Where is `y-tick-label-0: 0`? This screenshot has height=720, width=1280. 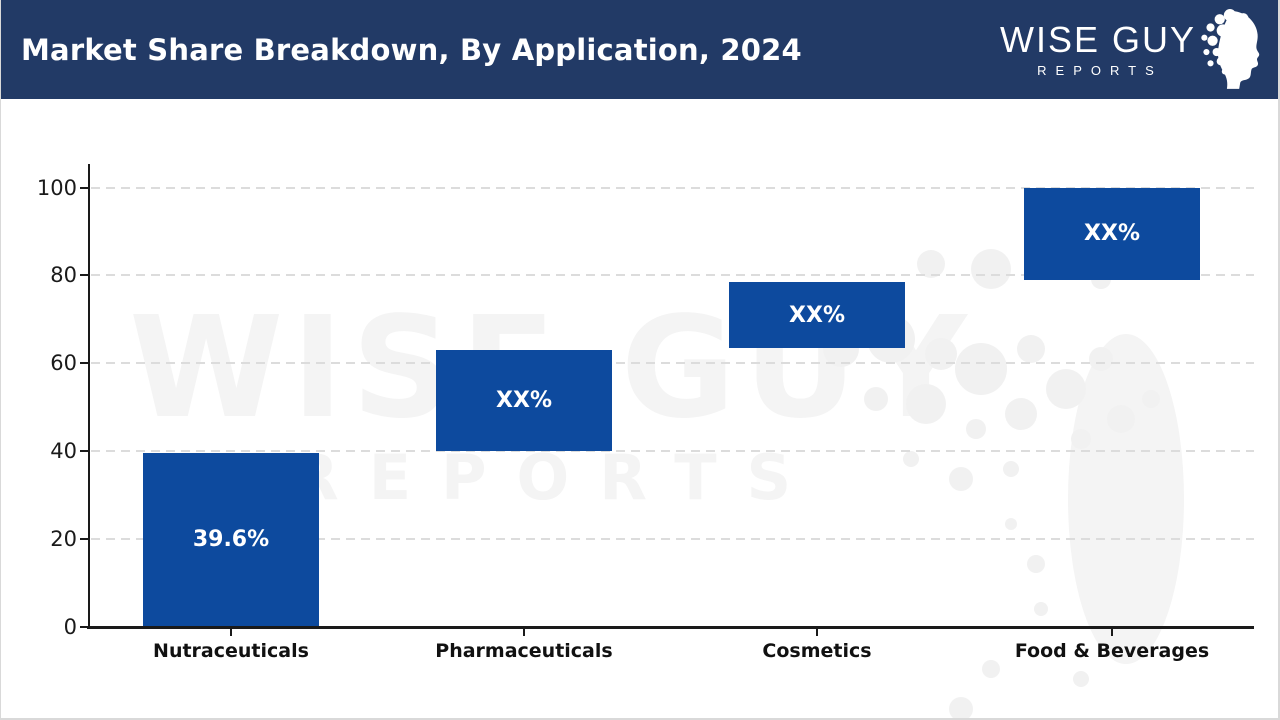
y-tick-label-0: 0 is located at coordinates (70, 627).